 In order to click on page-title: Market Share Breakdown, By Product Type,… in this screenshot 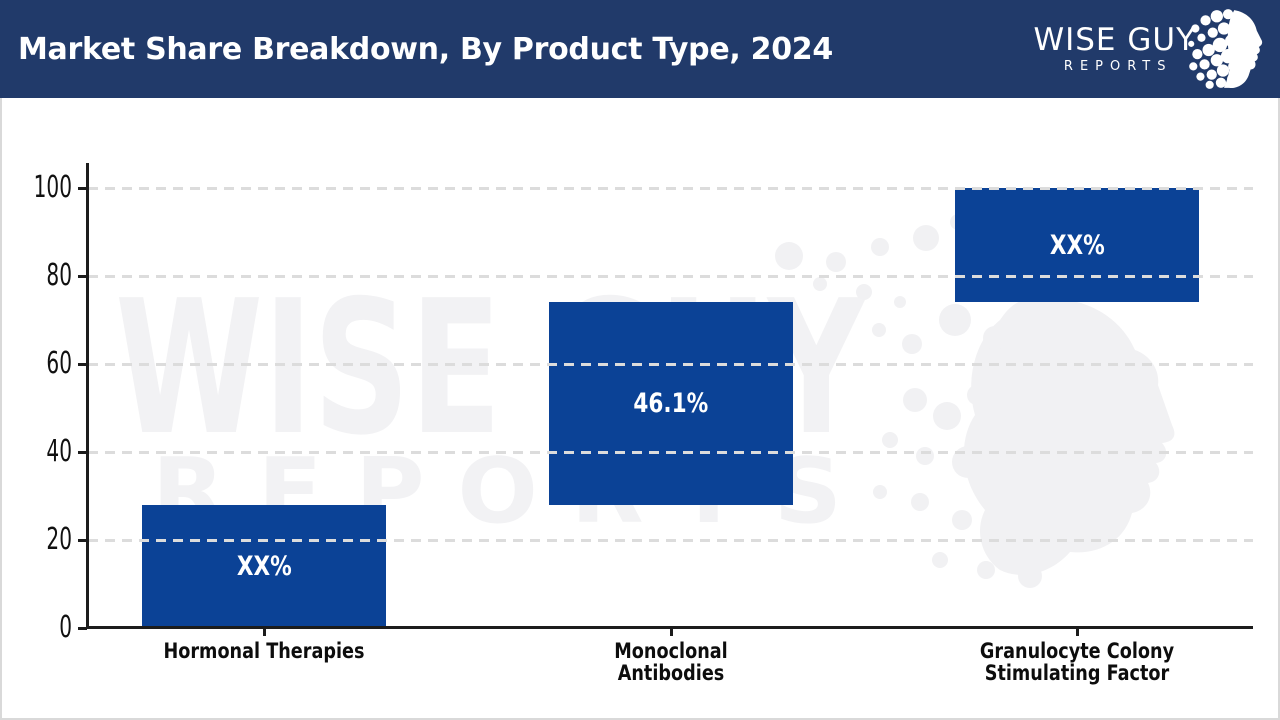, I will do `click(425, 49)`.